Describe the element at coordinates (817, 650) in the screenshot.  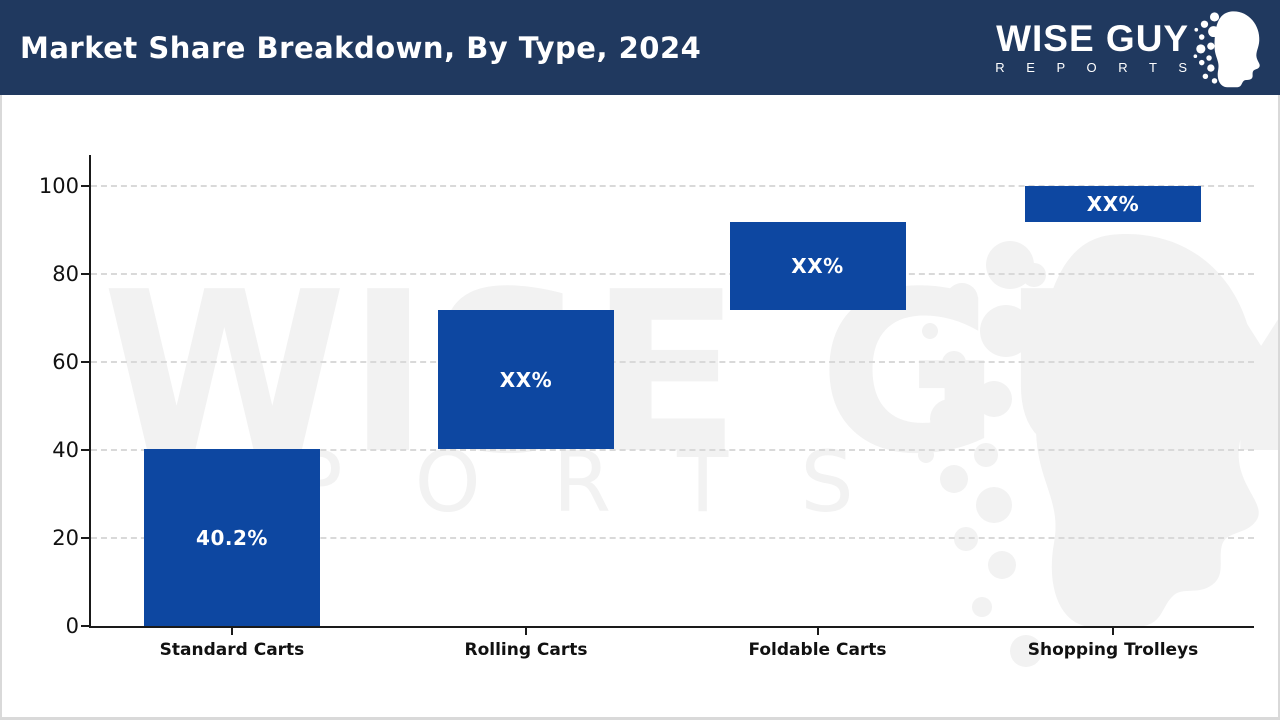
I see `category-label-2: Foldable Carts` at that location.